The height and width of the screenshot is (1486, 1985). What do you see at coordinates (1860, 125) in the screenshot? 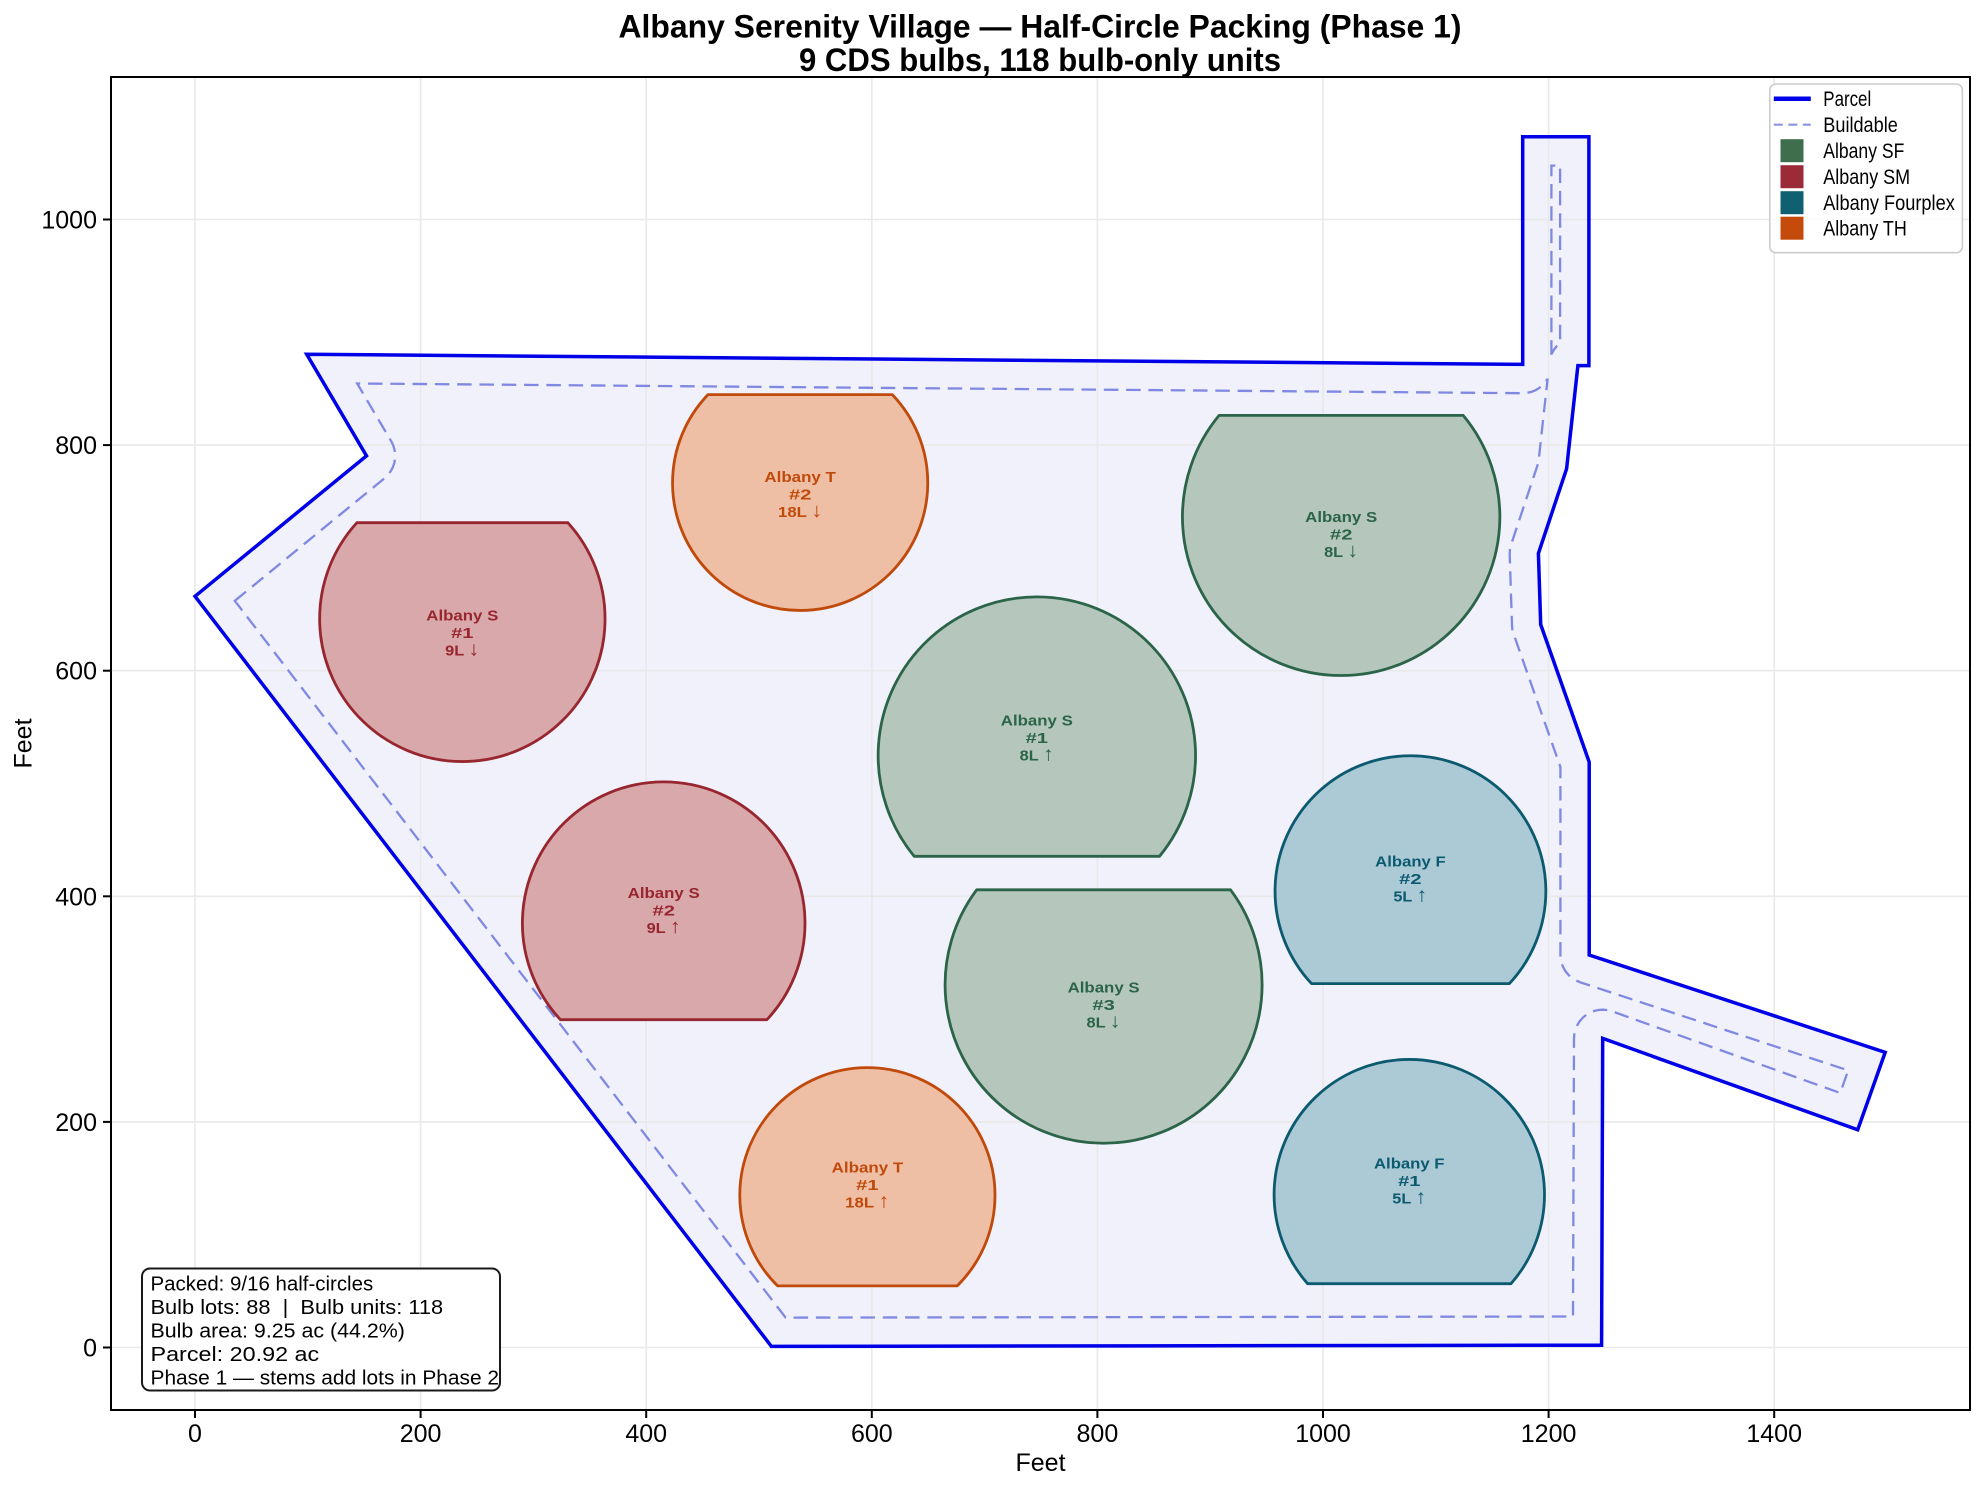
I see `svg-text: Buildable` at bounding box center [1860, 125].